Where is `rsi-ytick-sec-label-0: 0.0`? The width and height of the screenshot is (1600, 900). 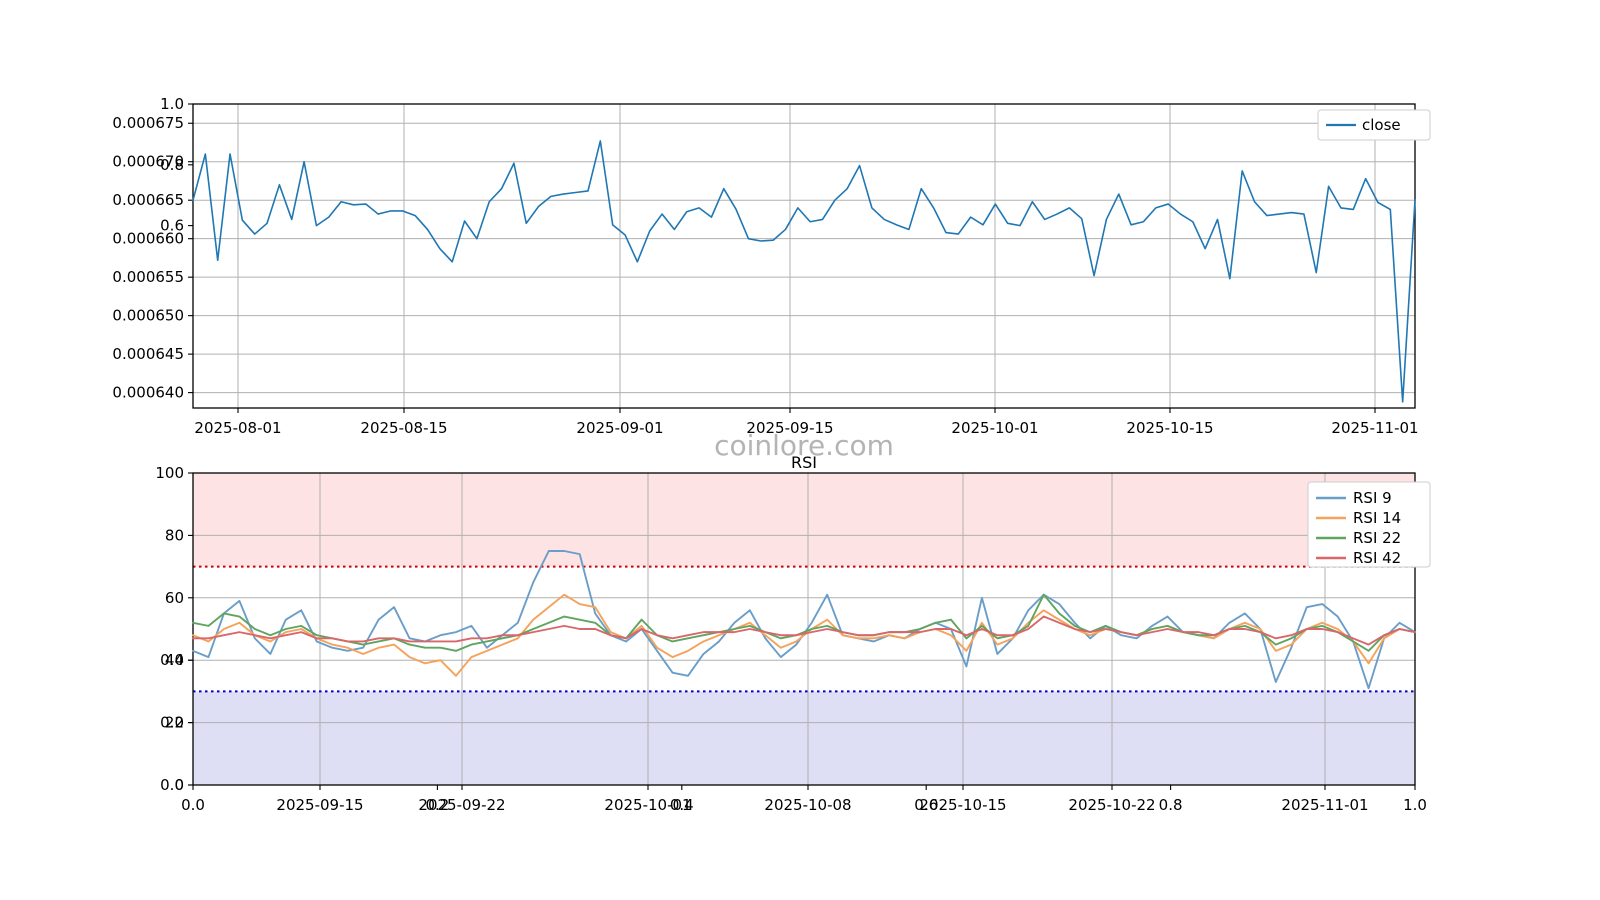 rsi-ytick-sec-label-0: 0.0 is located at coordinates (172, 785).